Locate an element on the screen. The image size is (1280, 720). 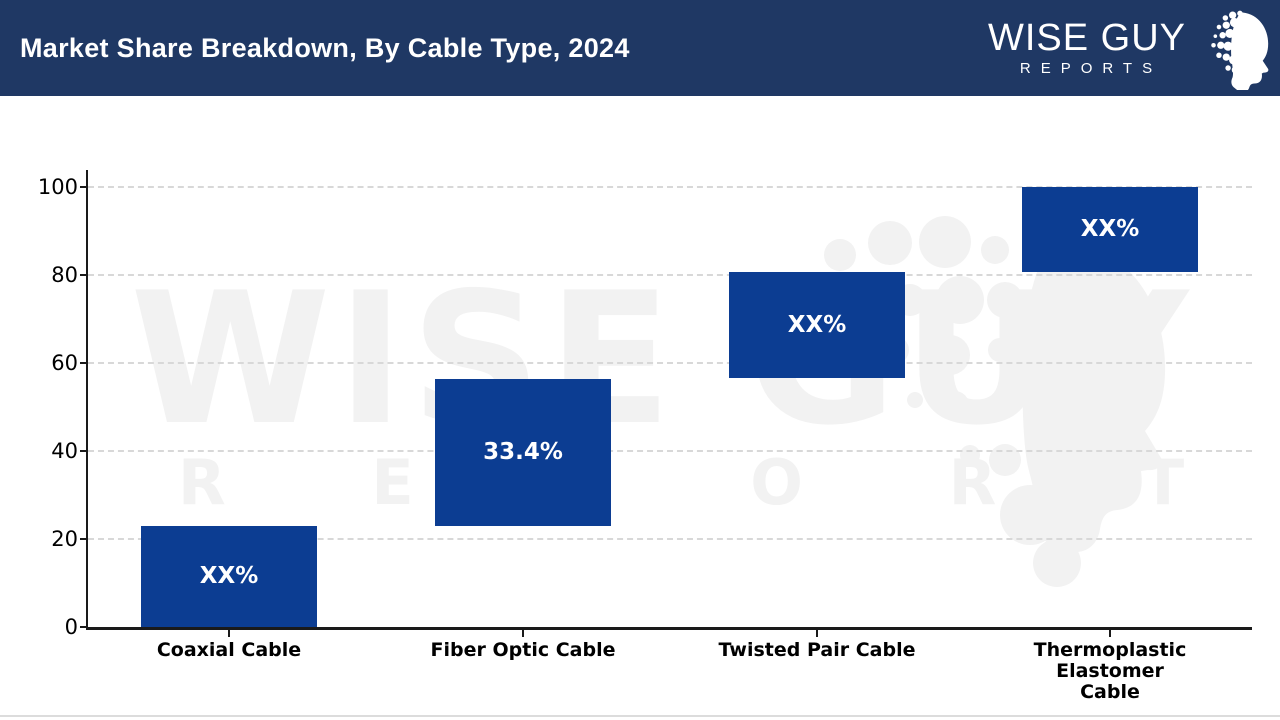
bar-value-label-0: XX% is located at coordinates (229, 576).